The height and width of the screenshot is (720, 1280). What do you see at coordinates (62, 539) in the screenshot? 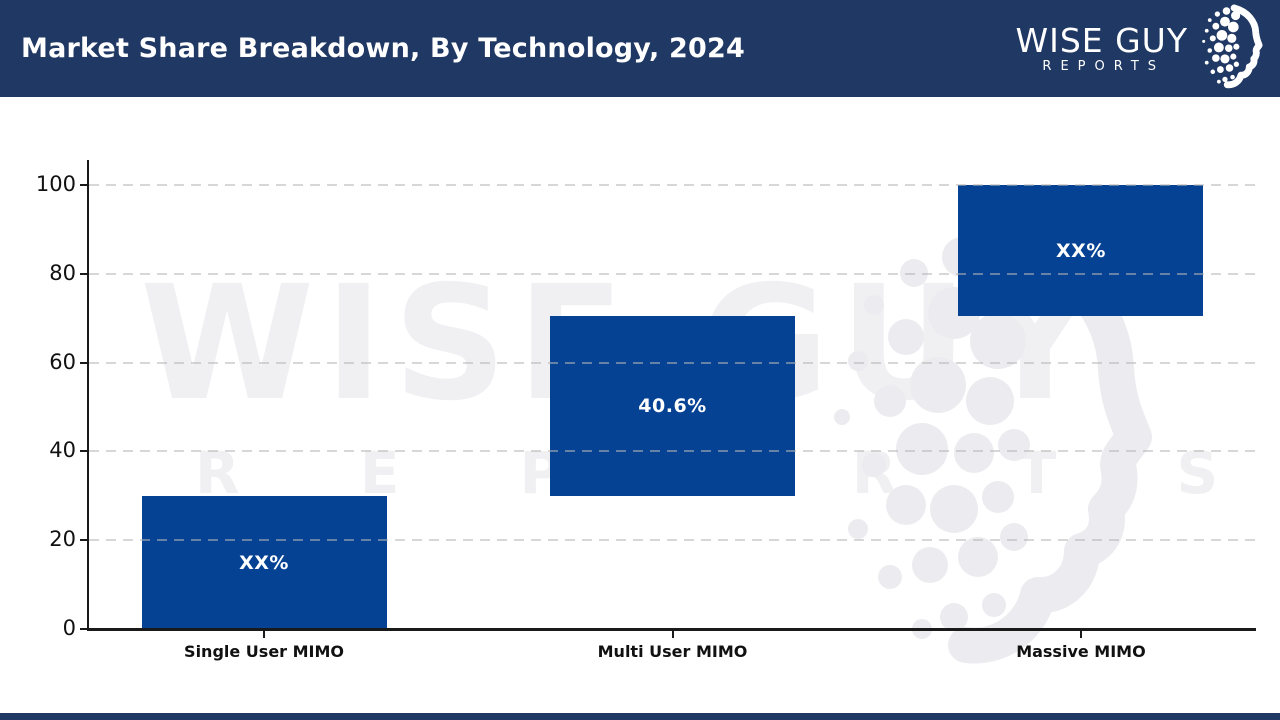
I see `y-tick-label: 20` at bounding box center [62, 539].